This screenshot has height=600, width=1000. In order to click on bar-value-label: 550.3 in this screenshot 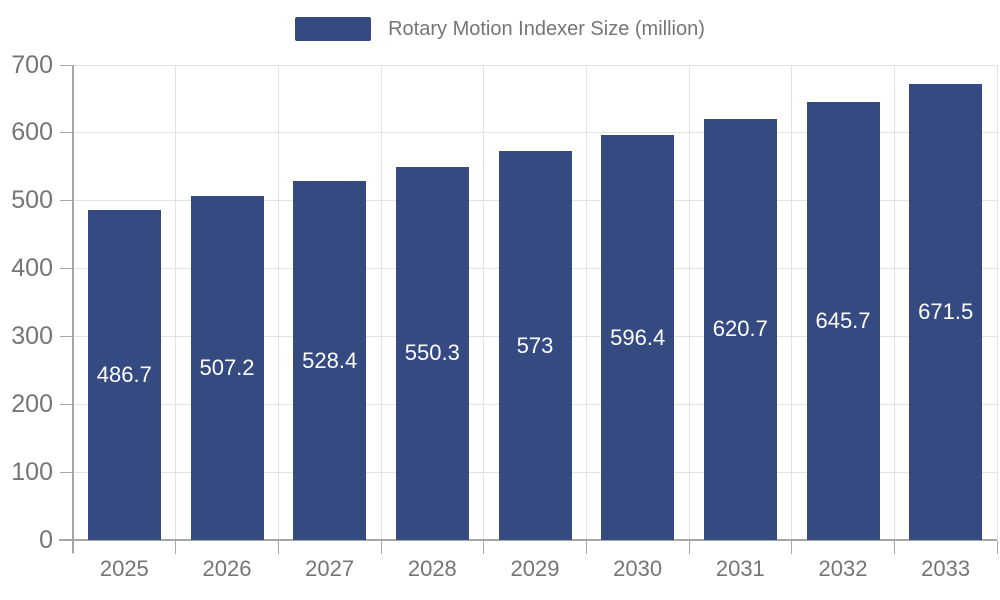, I will do `click(432, 353)`.